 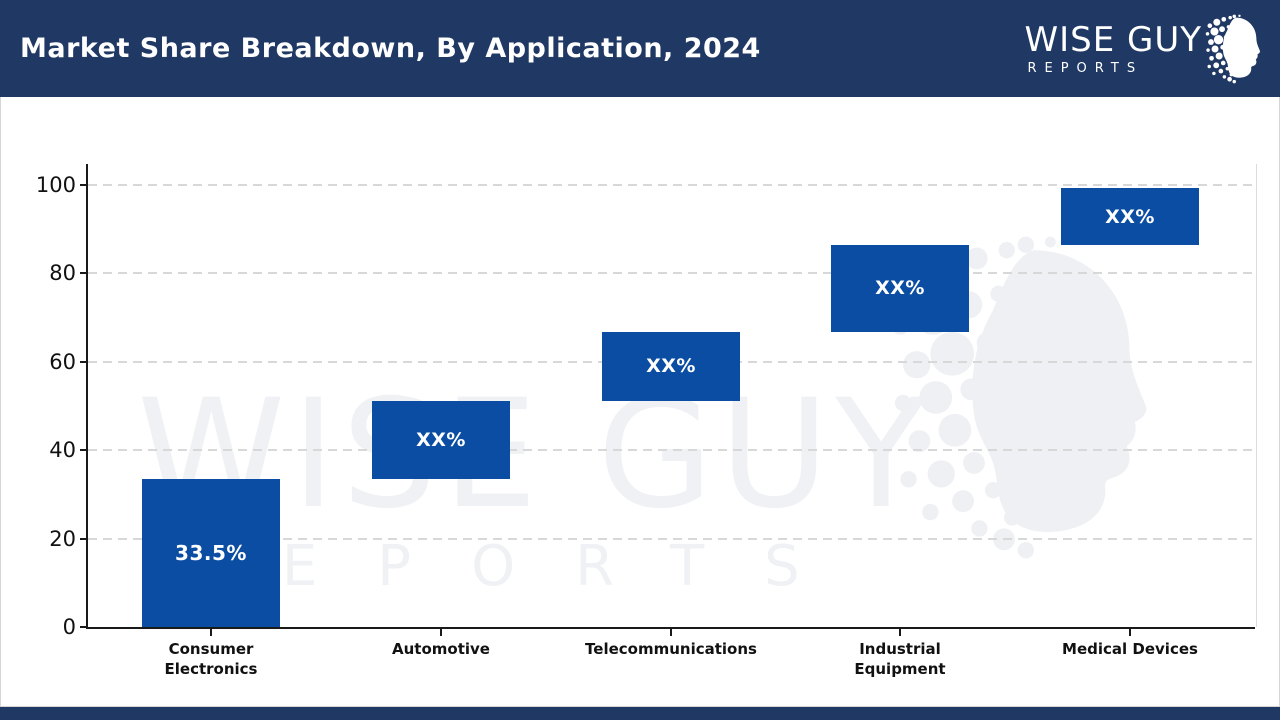 I want to click on brand-logo-text: WISE GUY REPORTS, so click(x=1113, y=49).